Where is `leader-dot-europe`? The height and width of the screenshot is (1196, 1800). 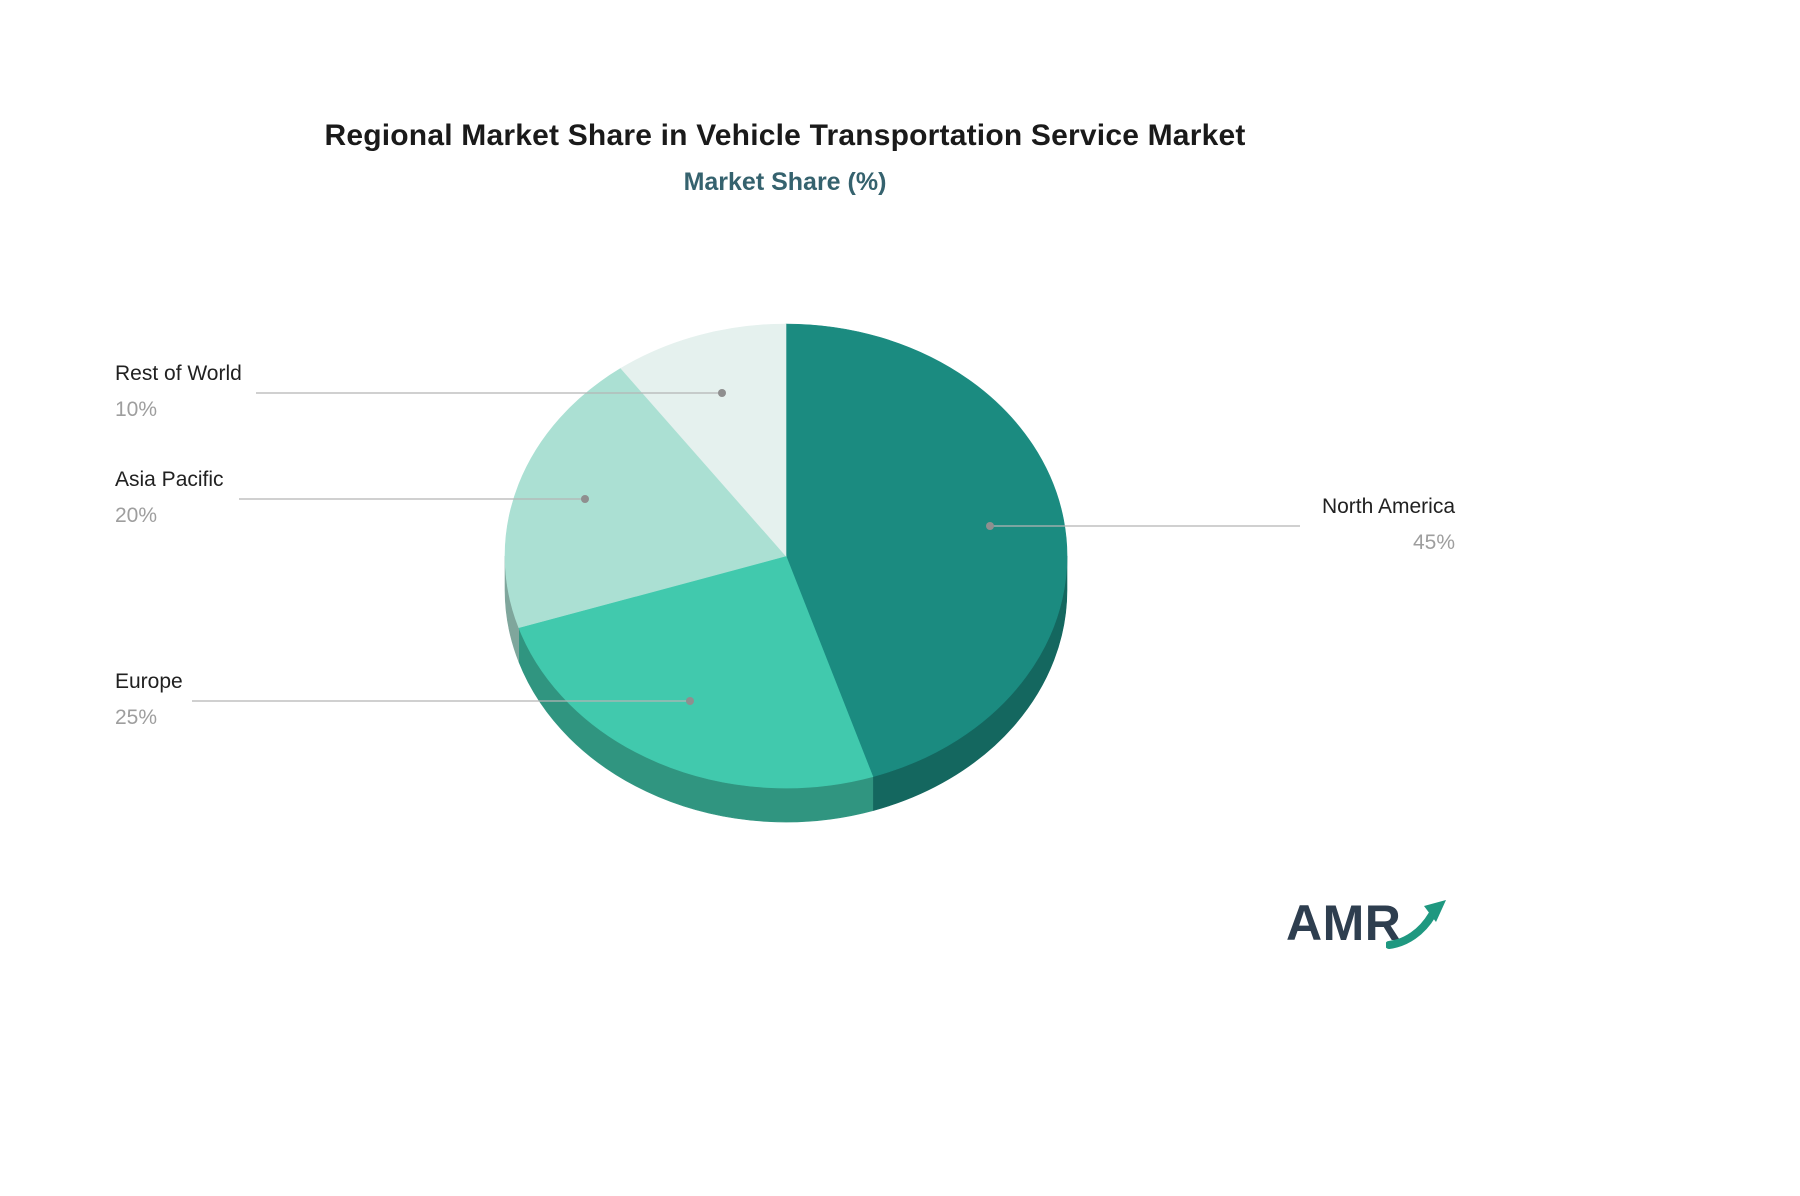
leader-dot-europe is located at coordinates (690, 701).